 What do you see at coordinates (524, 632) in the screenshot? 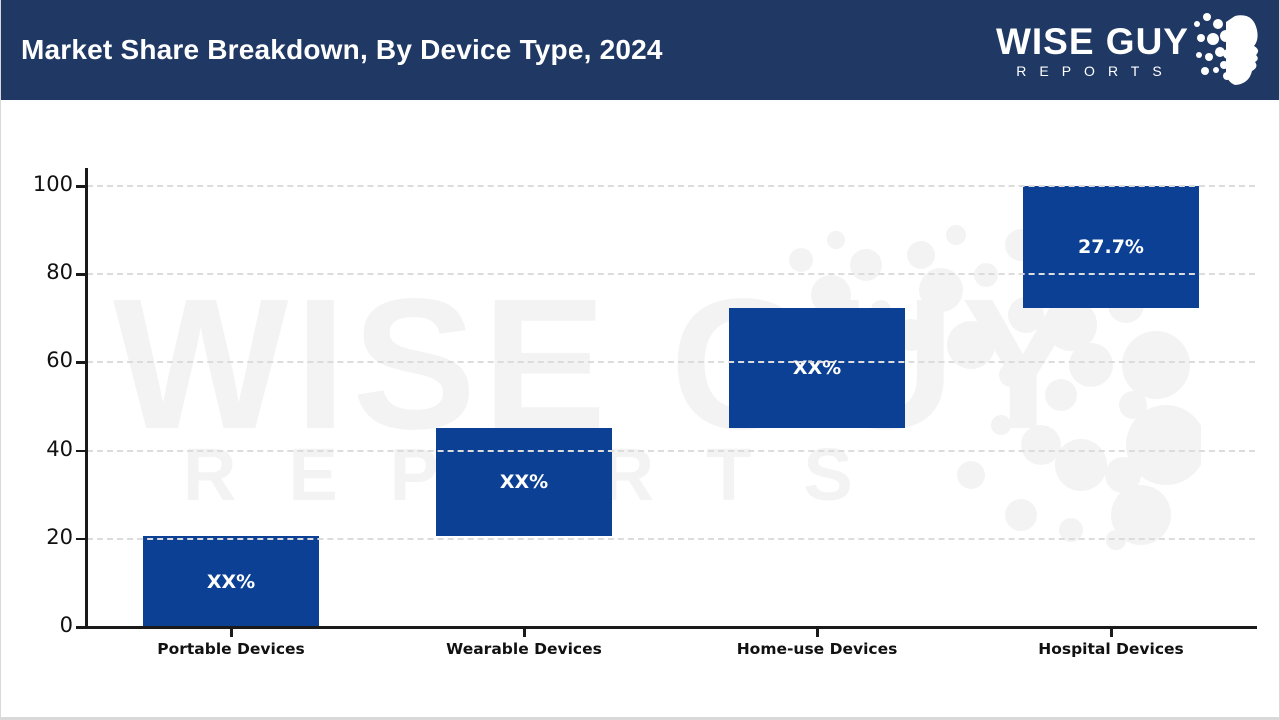
I see `x-tick-wearable-devices` at bounding box center [524, 632].